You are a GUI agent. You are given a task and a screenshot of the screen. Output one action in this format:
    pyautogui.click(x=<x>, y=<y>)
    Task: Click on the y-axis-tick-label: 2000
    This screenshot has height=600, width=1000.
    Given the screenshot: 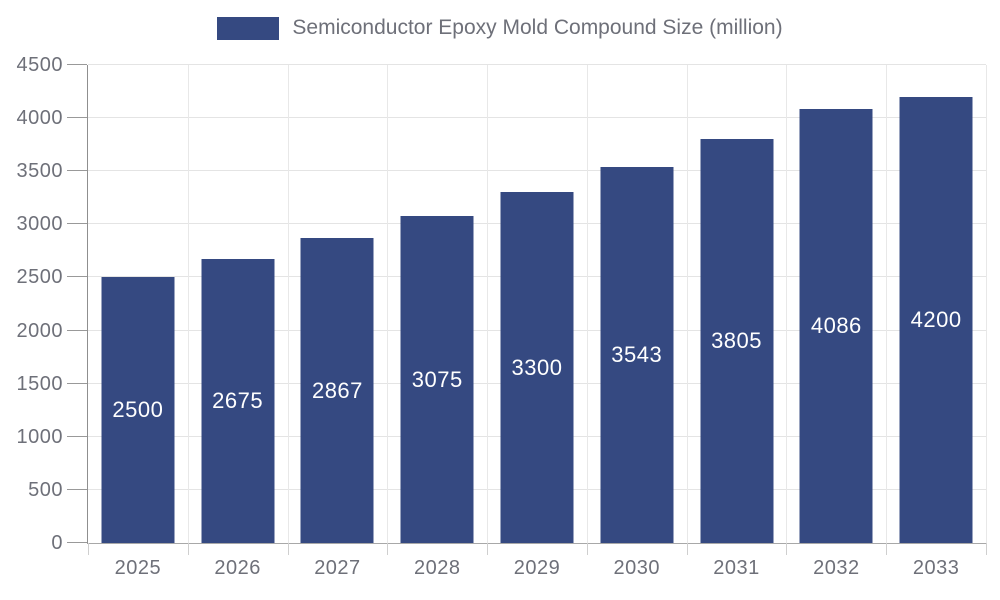 What is the action you would take?
    pyautogui.click(x=39, y=330)
    